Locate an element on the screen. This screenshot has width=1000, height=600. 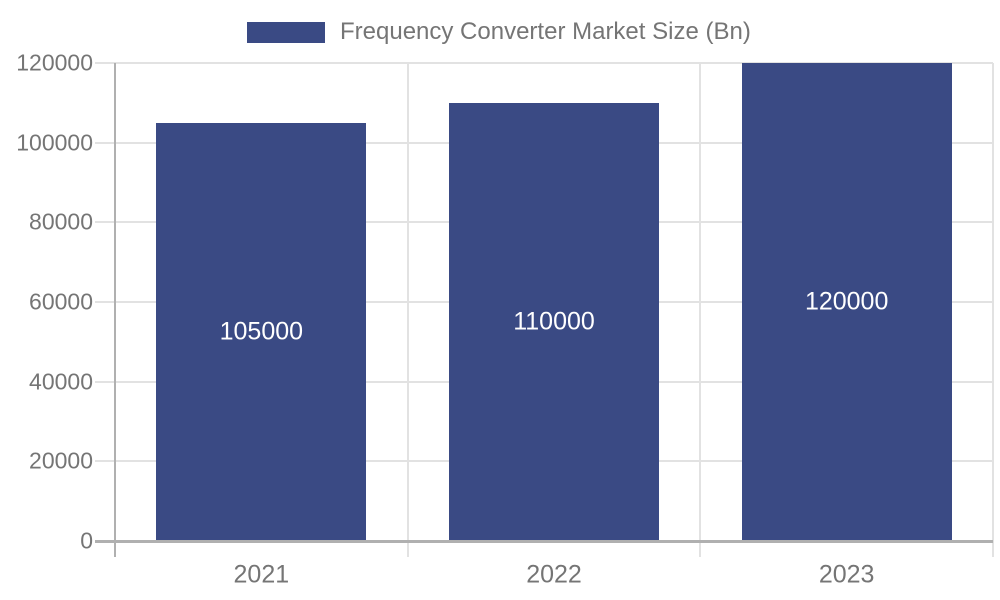
y-axis-tick-label: 60000 is located at coordinates (61, 301).